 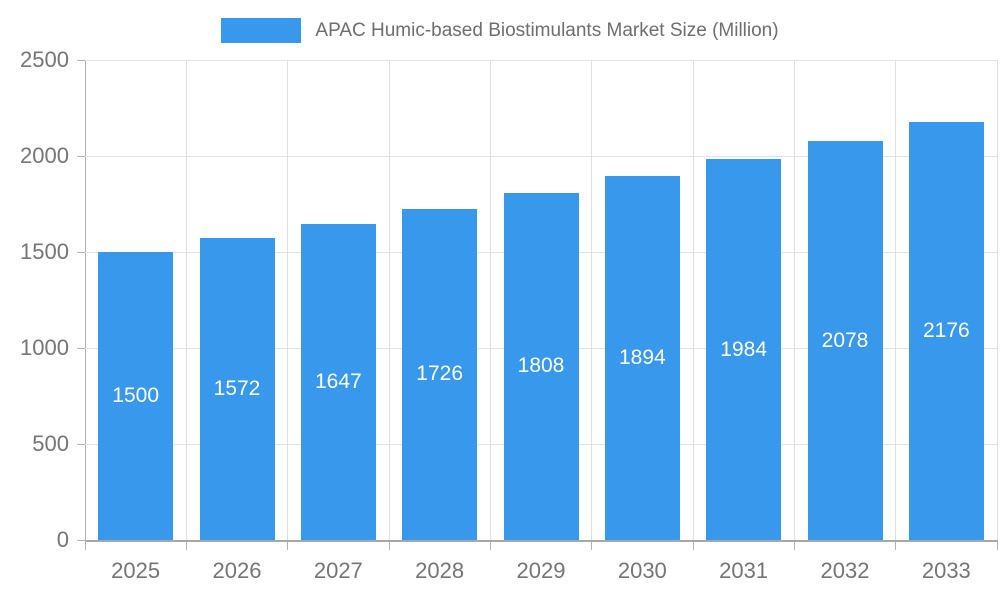 I want to click on bar-2025: 1500, so click(x=136, y=396).